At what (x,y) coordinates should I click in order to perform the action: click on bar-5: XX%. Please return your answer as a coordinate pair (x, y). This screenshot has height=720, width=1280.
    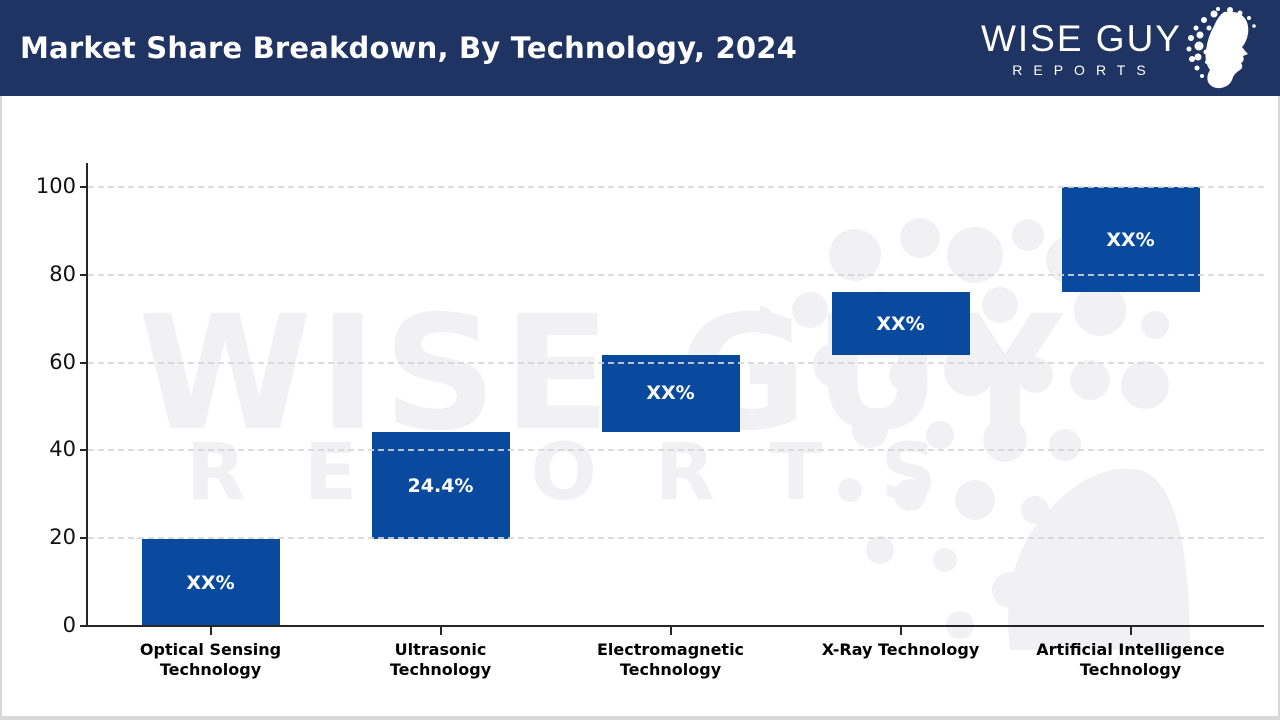
    Looking at the image, I should click on (1130, 240).